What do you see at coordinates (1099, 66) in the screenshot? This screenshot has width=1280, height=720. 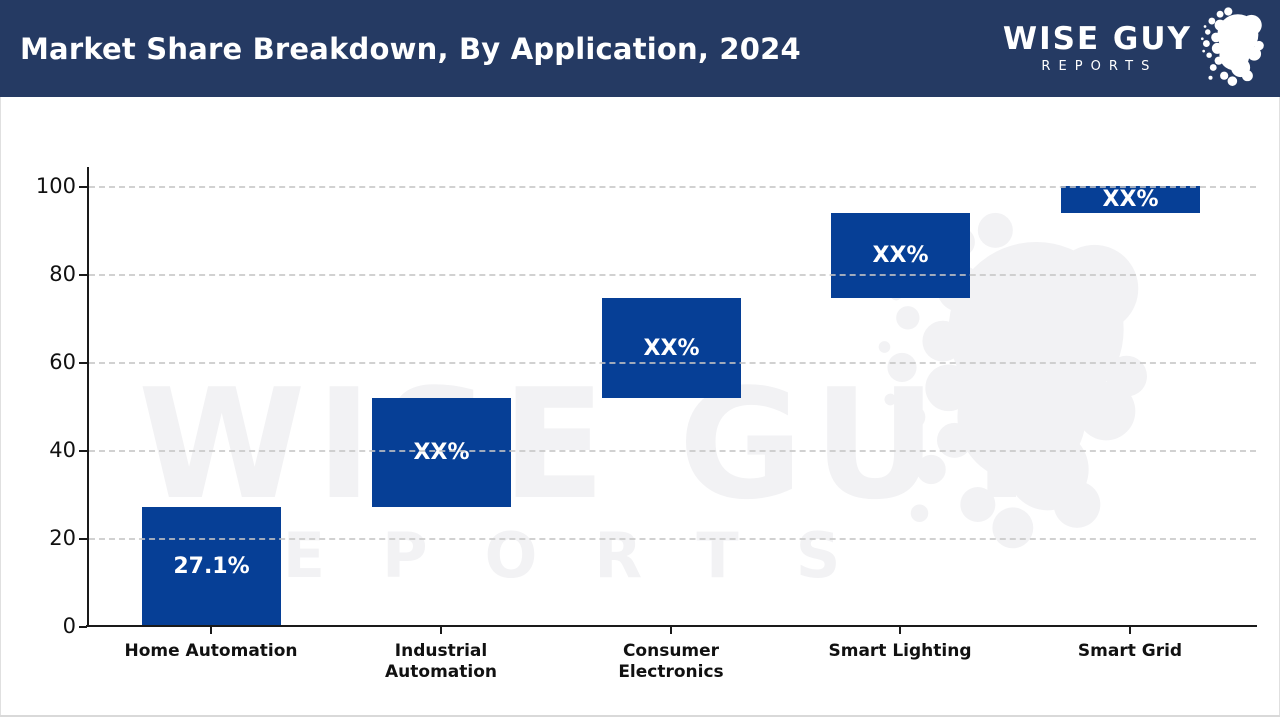 I see `logo-reports-text: REPORTS` at bounding box center [1099, 66].